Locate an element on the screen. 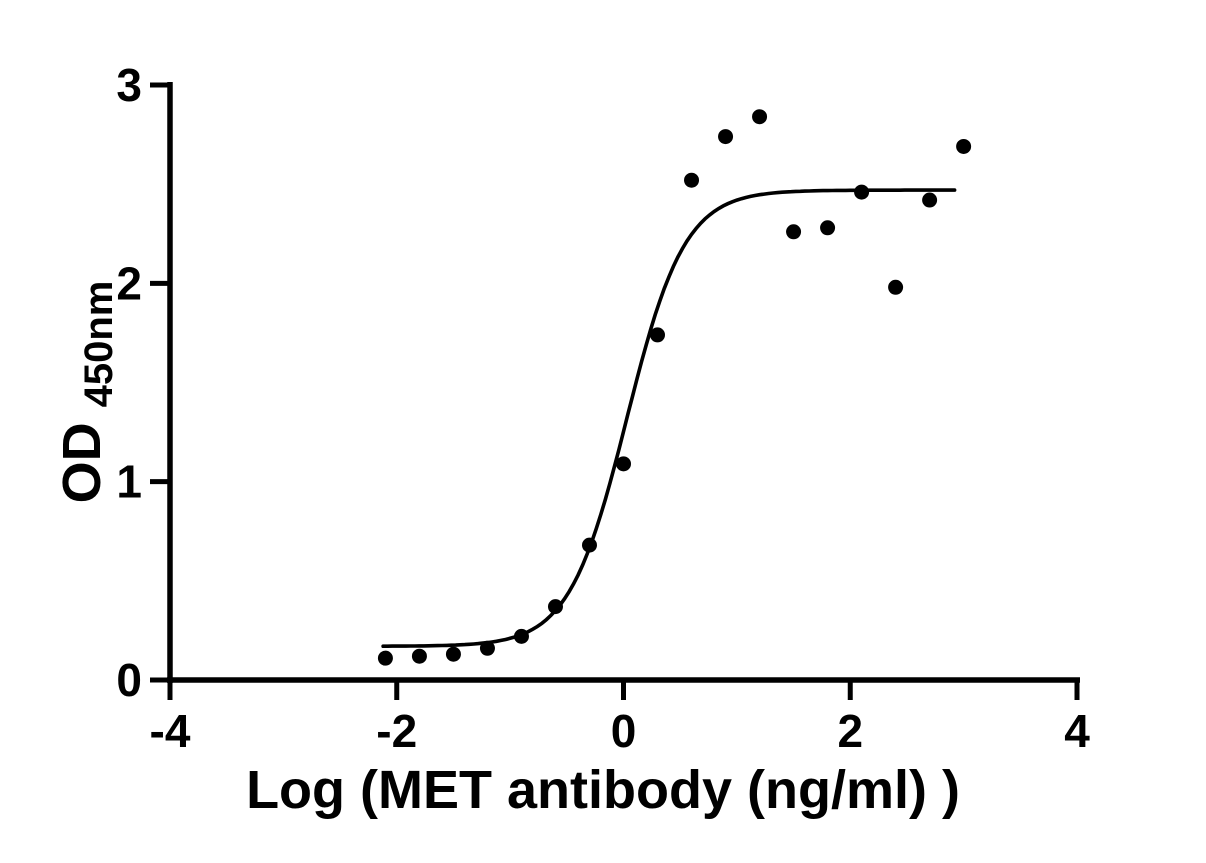 This screenshot has width=1206, height=863. x-tick-label: 2 is located at coordinates (850, 731).